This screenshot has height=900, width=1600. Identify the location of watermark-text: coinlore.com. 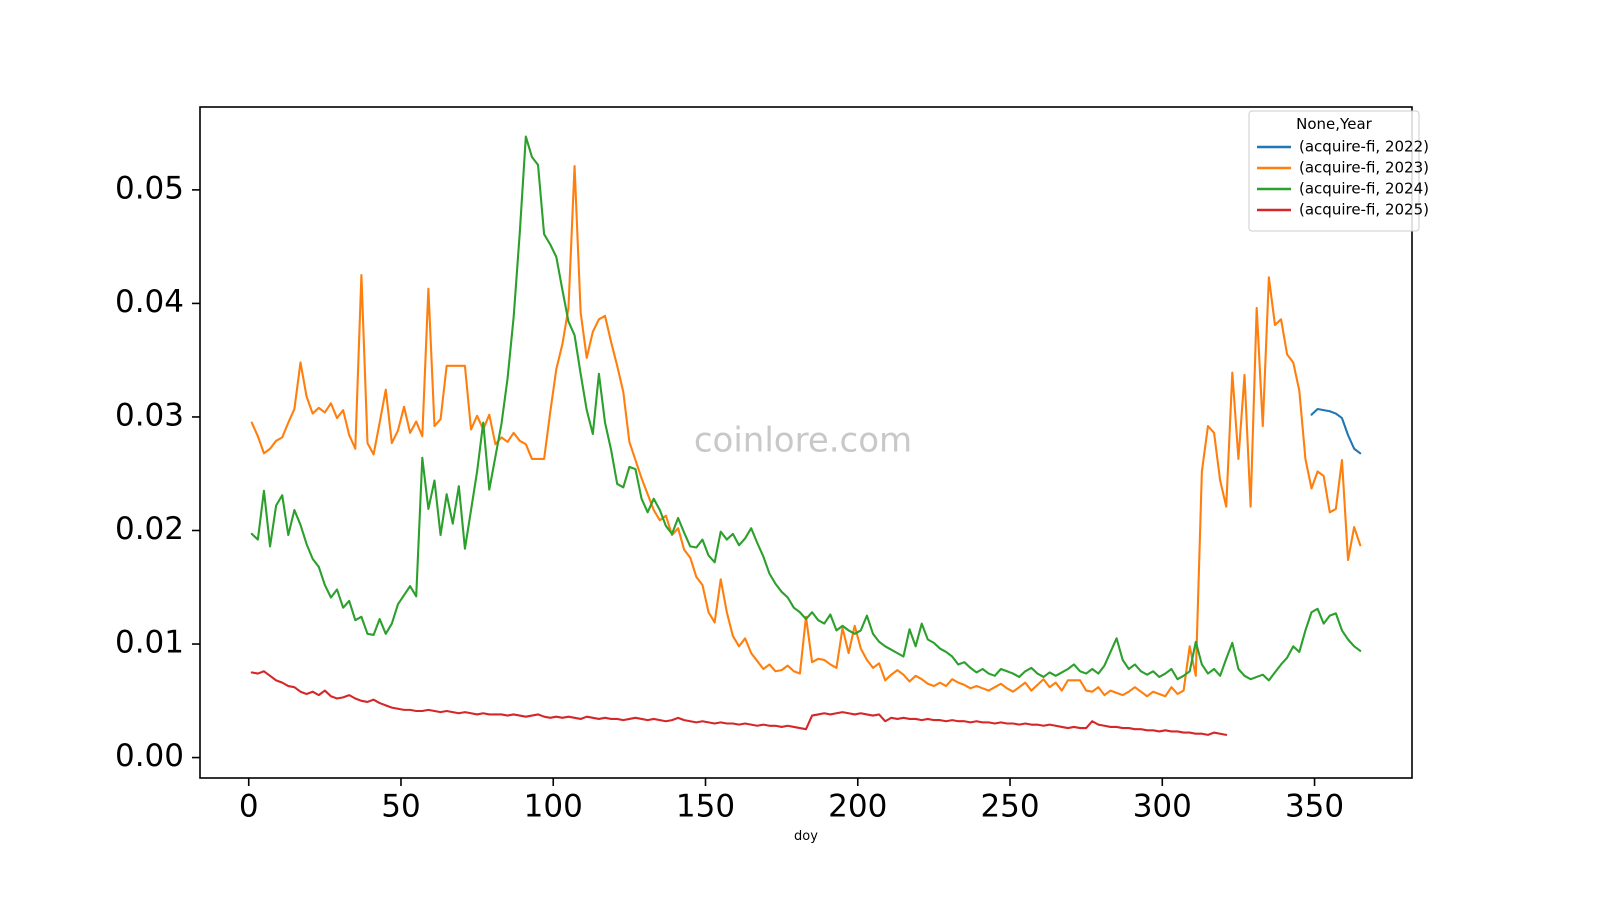
(803, 441).